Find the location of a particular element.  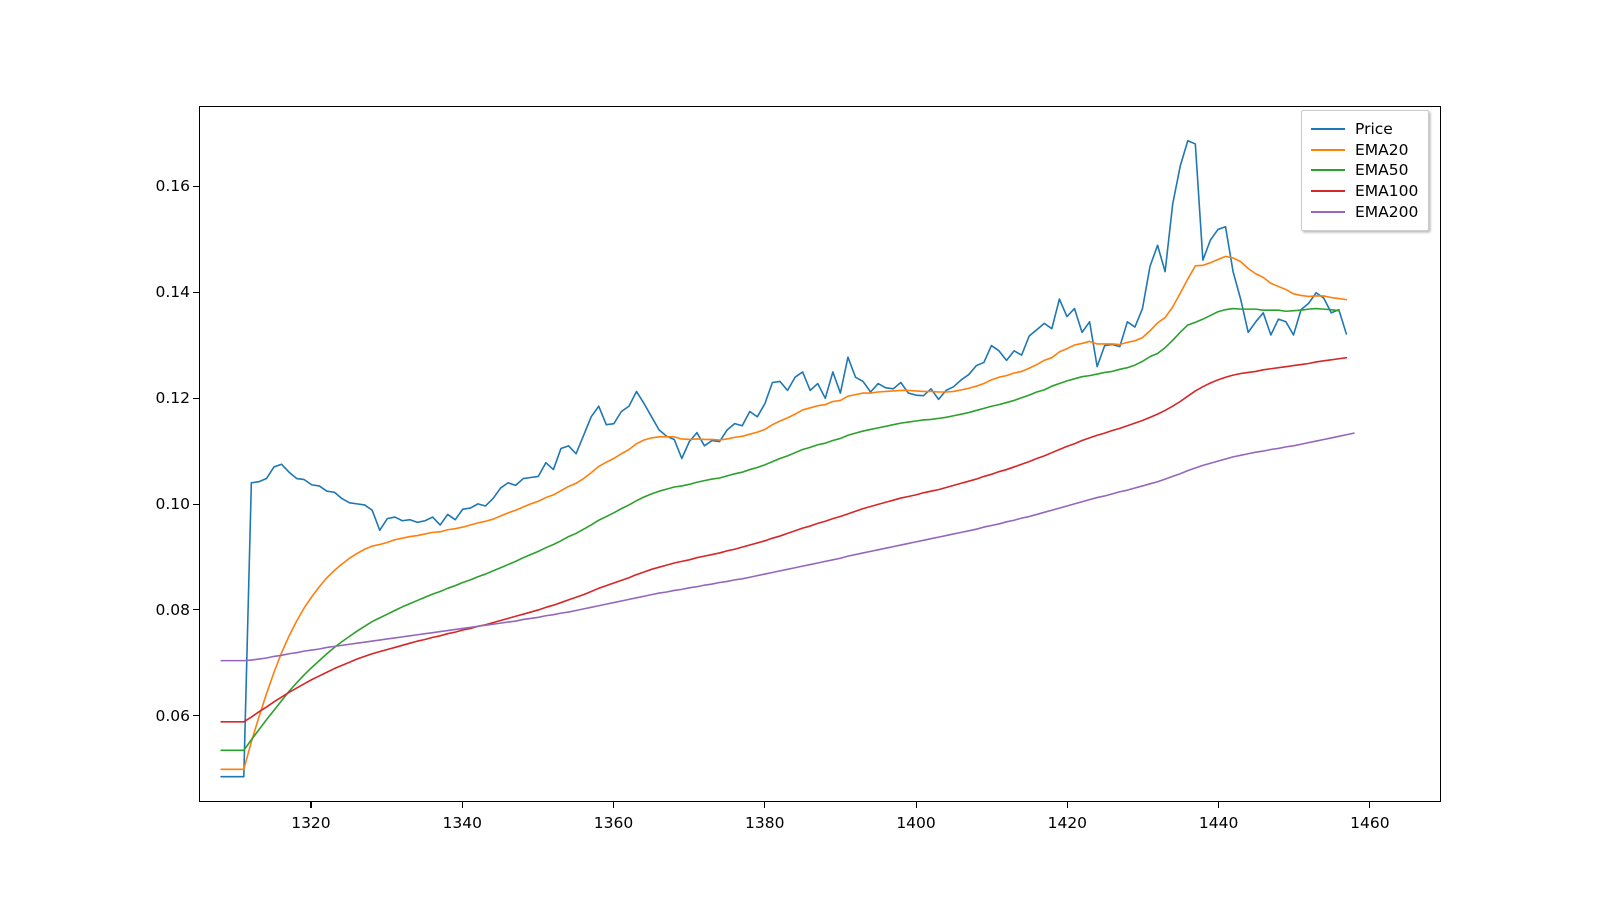

legend-item-ema20: EMA20 is located at coordinates (1364, 150).